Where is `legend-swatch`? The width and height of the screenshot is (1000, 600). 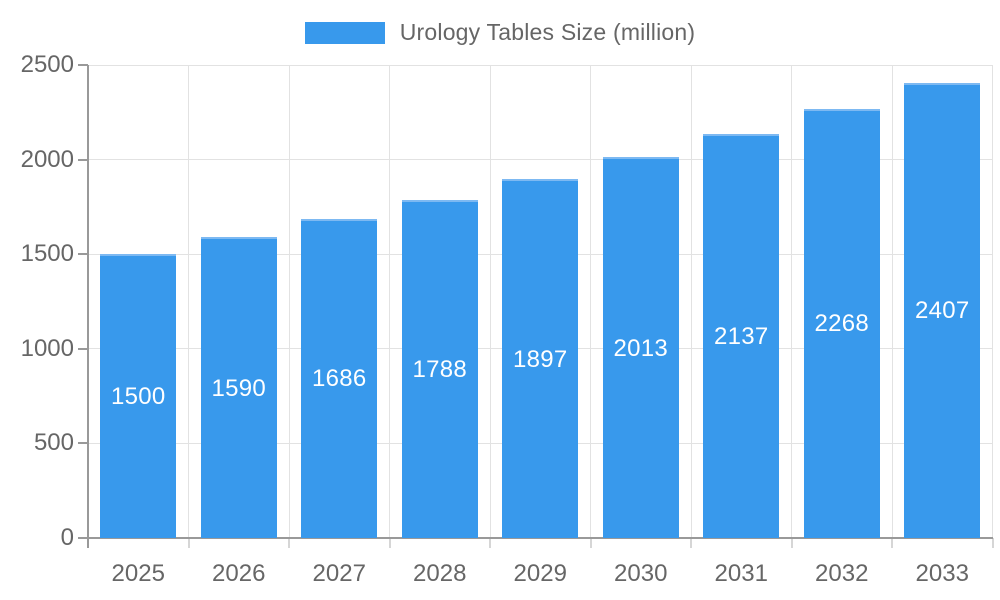 legend-swatch is located at coordinates (344, 32).